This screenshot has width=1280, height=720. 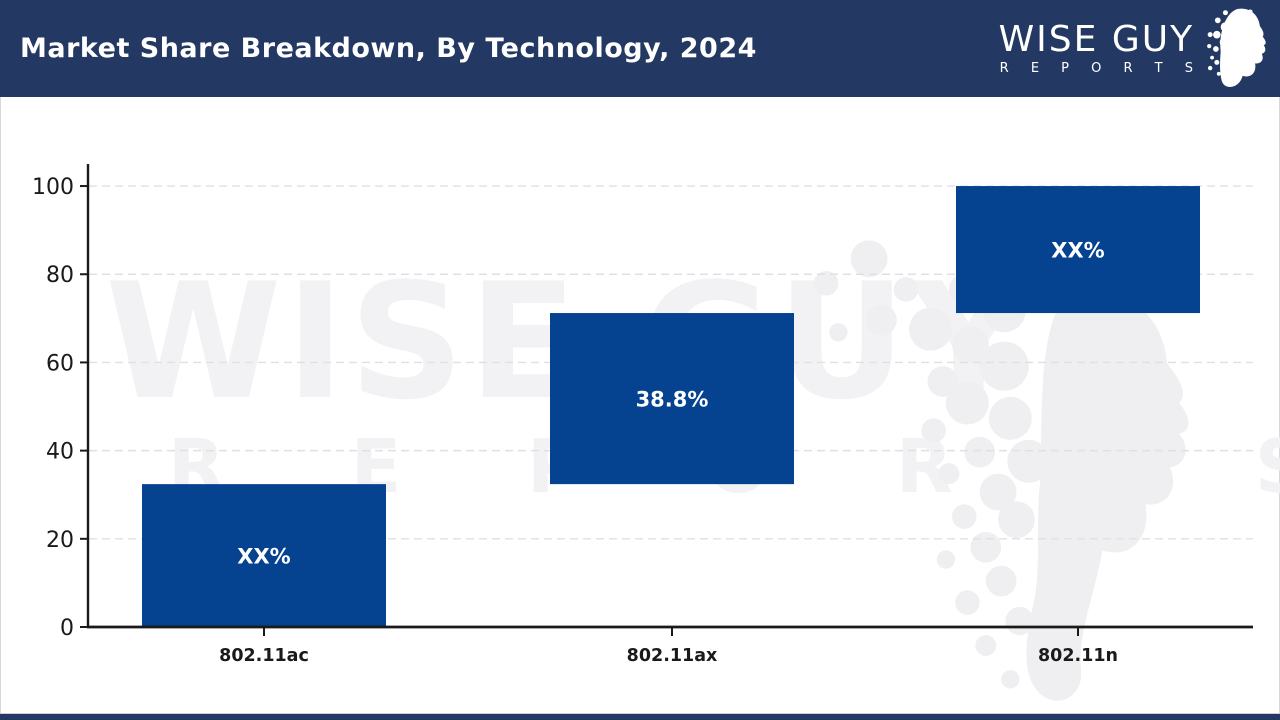 What do you see at coordinates (1096, 39) in the screenshot?
I see `brand-name: WISE GUY` at bounding box center [1096, 39].